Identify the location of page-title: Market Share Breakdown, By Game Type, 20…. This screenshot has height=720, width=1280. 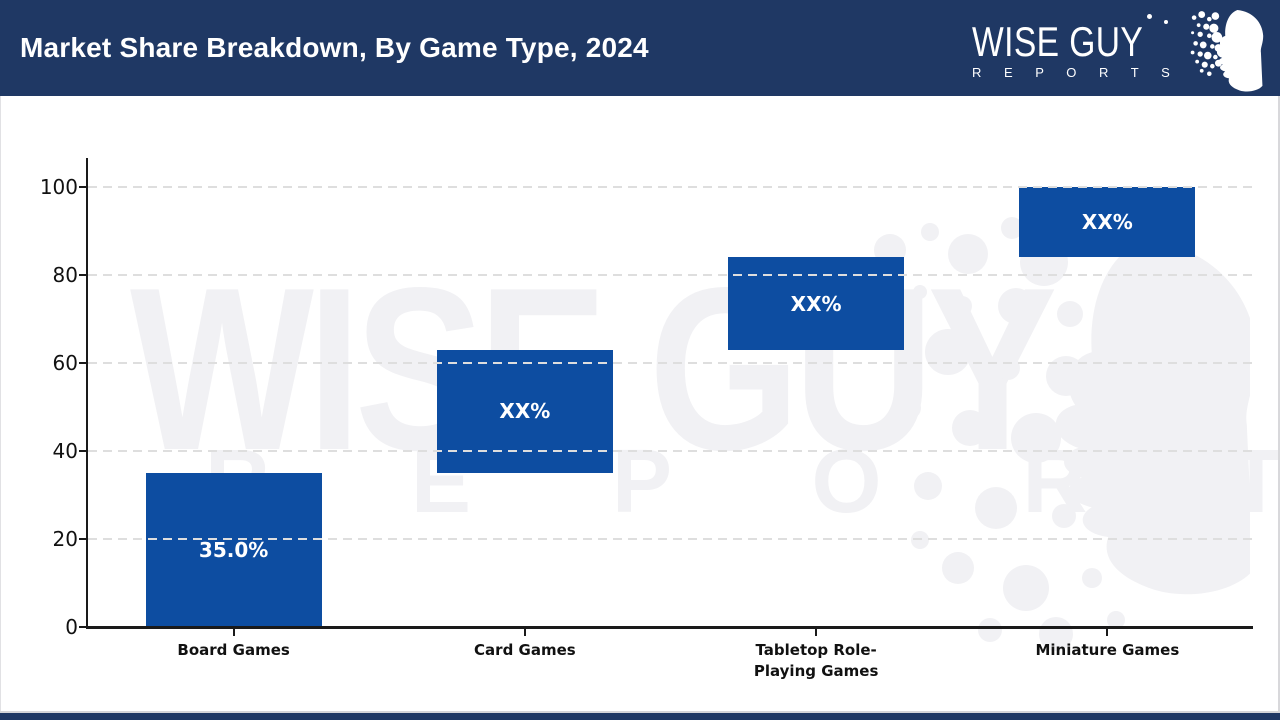
(334, 47).